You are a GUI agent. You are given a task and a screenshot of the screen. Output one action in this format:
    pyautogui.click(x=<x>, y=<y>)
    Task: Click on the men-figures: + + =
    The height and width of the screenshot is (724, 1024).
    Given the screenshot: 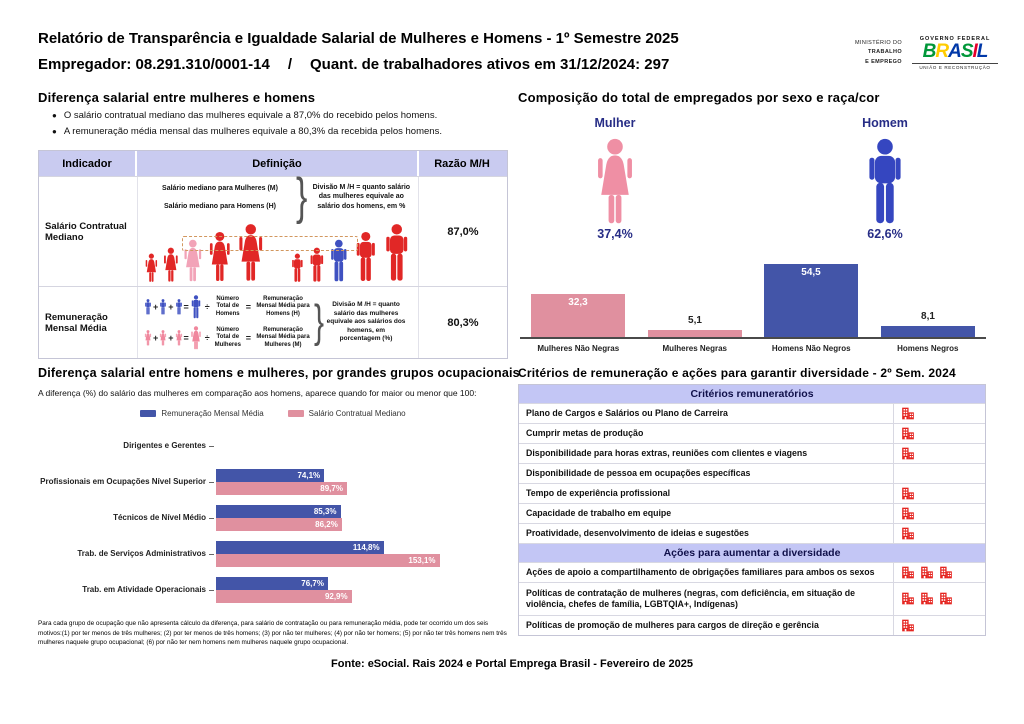 What is the action you would take?
    pyautogui.click(x=173, y=307)
    